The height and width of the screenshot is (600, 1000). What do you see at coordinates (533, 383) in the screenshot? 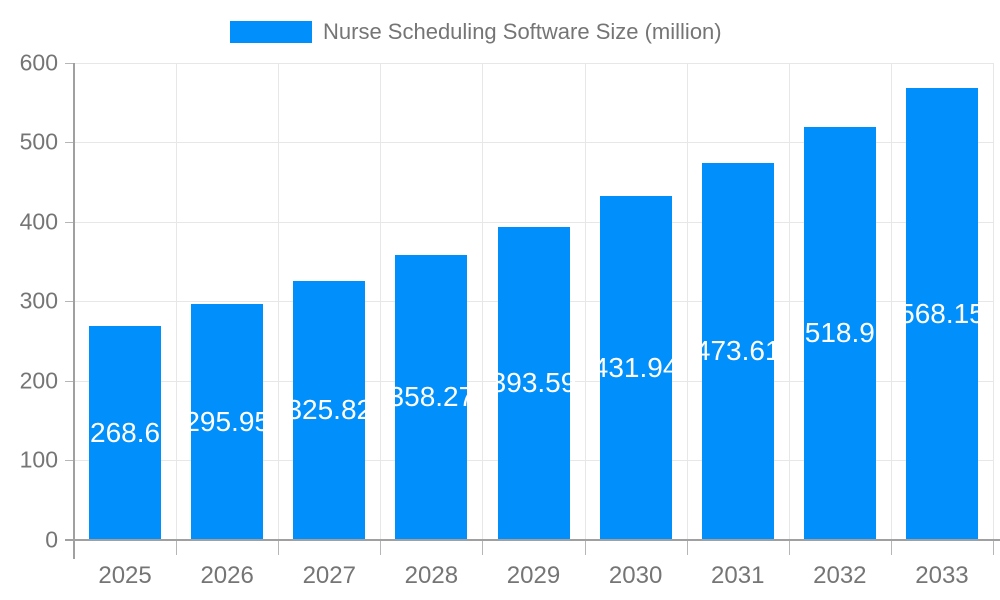
I see `bar-2029` at bounding box center [533, 383].